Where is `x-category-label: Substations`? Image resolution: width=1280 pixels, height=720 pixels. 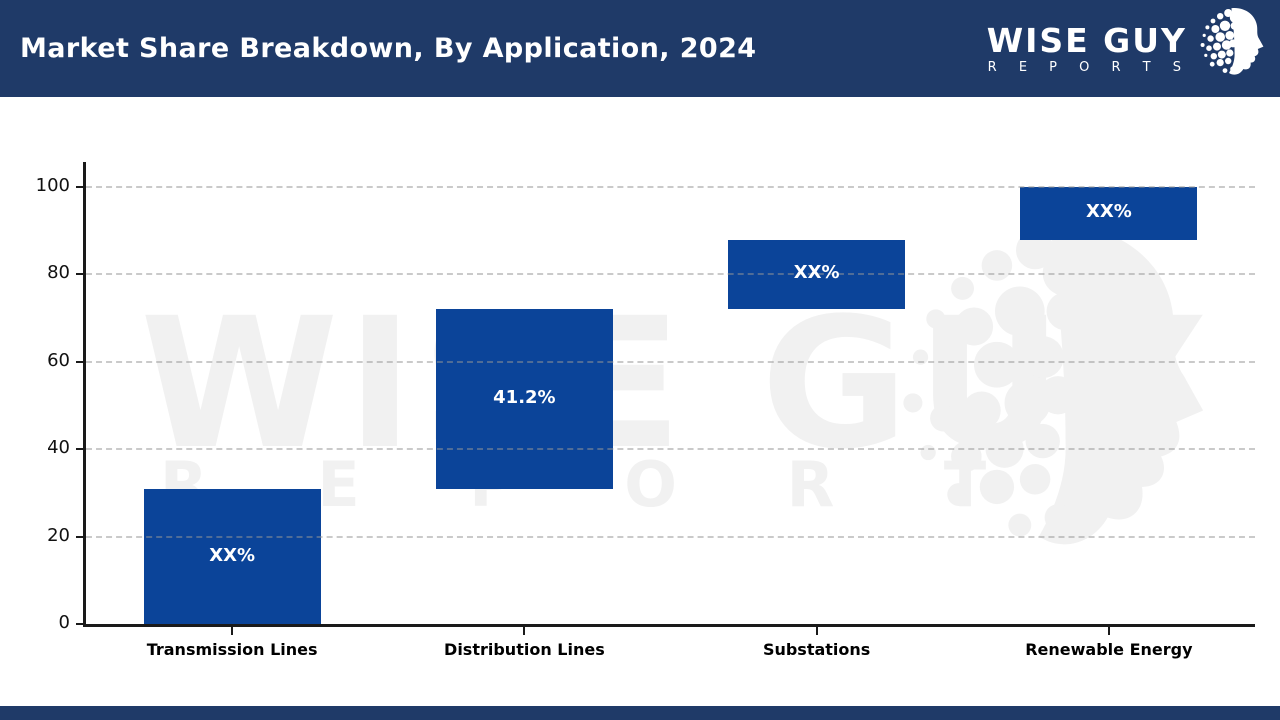
x-category-label: Substations is located at coordinates (816, 649).